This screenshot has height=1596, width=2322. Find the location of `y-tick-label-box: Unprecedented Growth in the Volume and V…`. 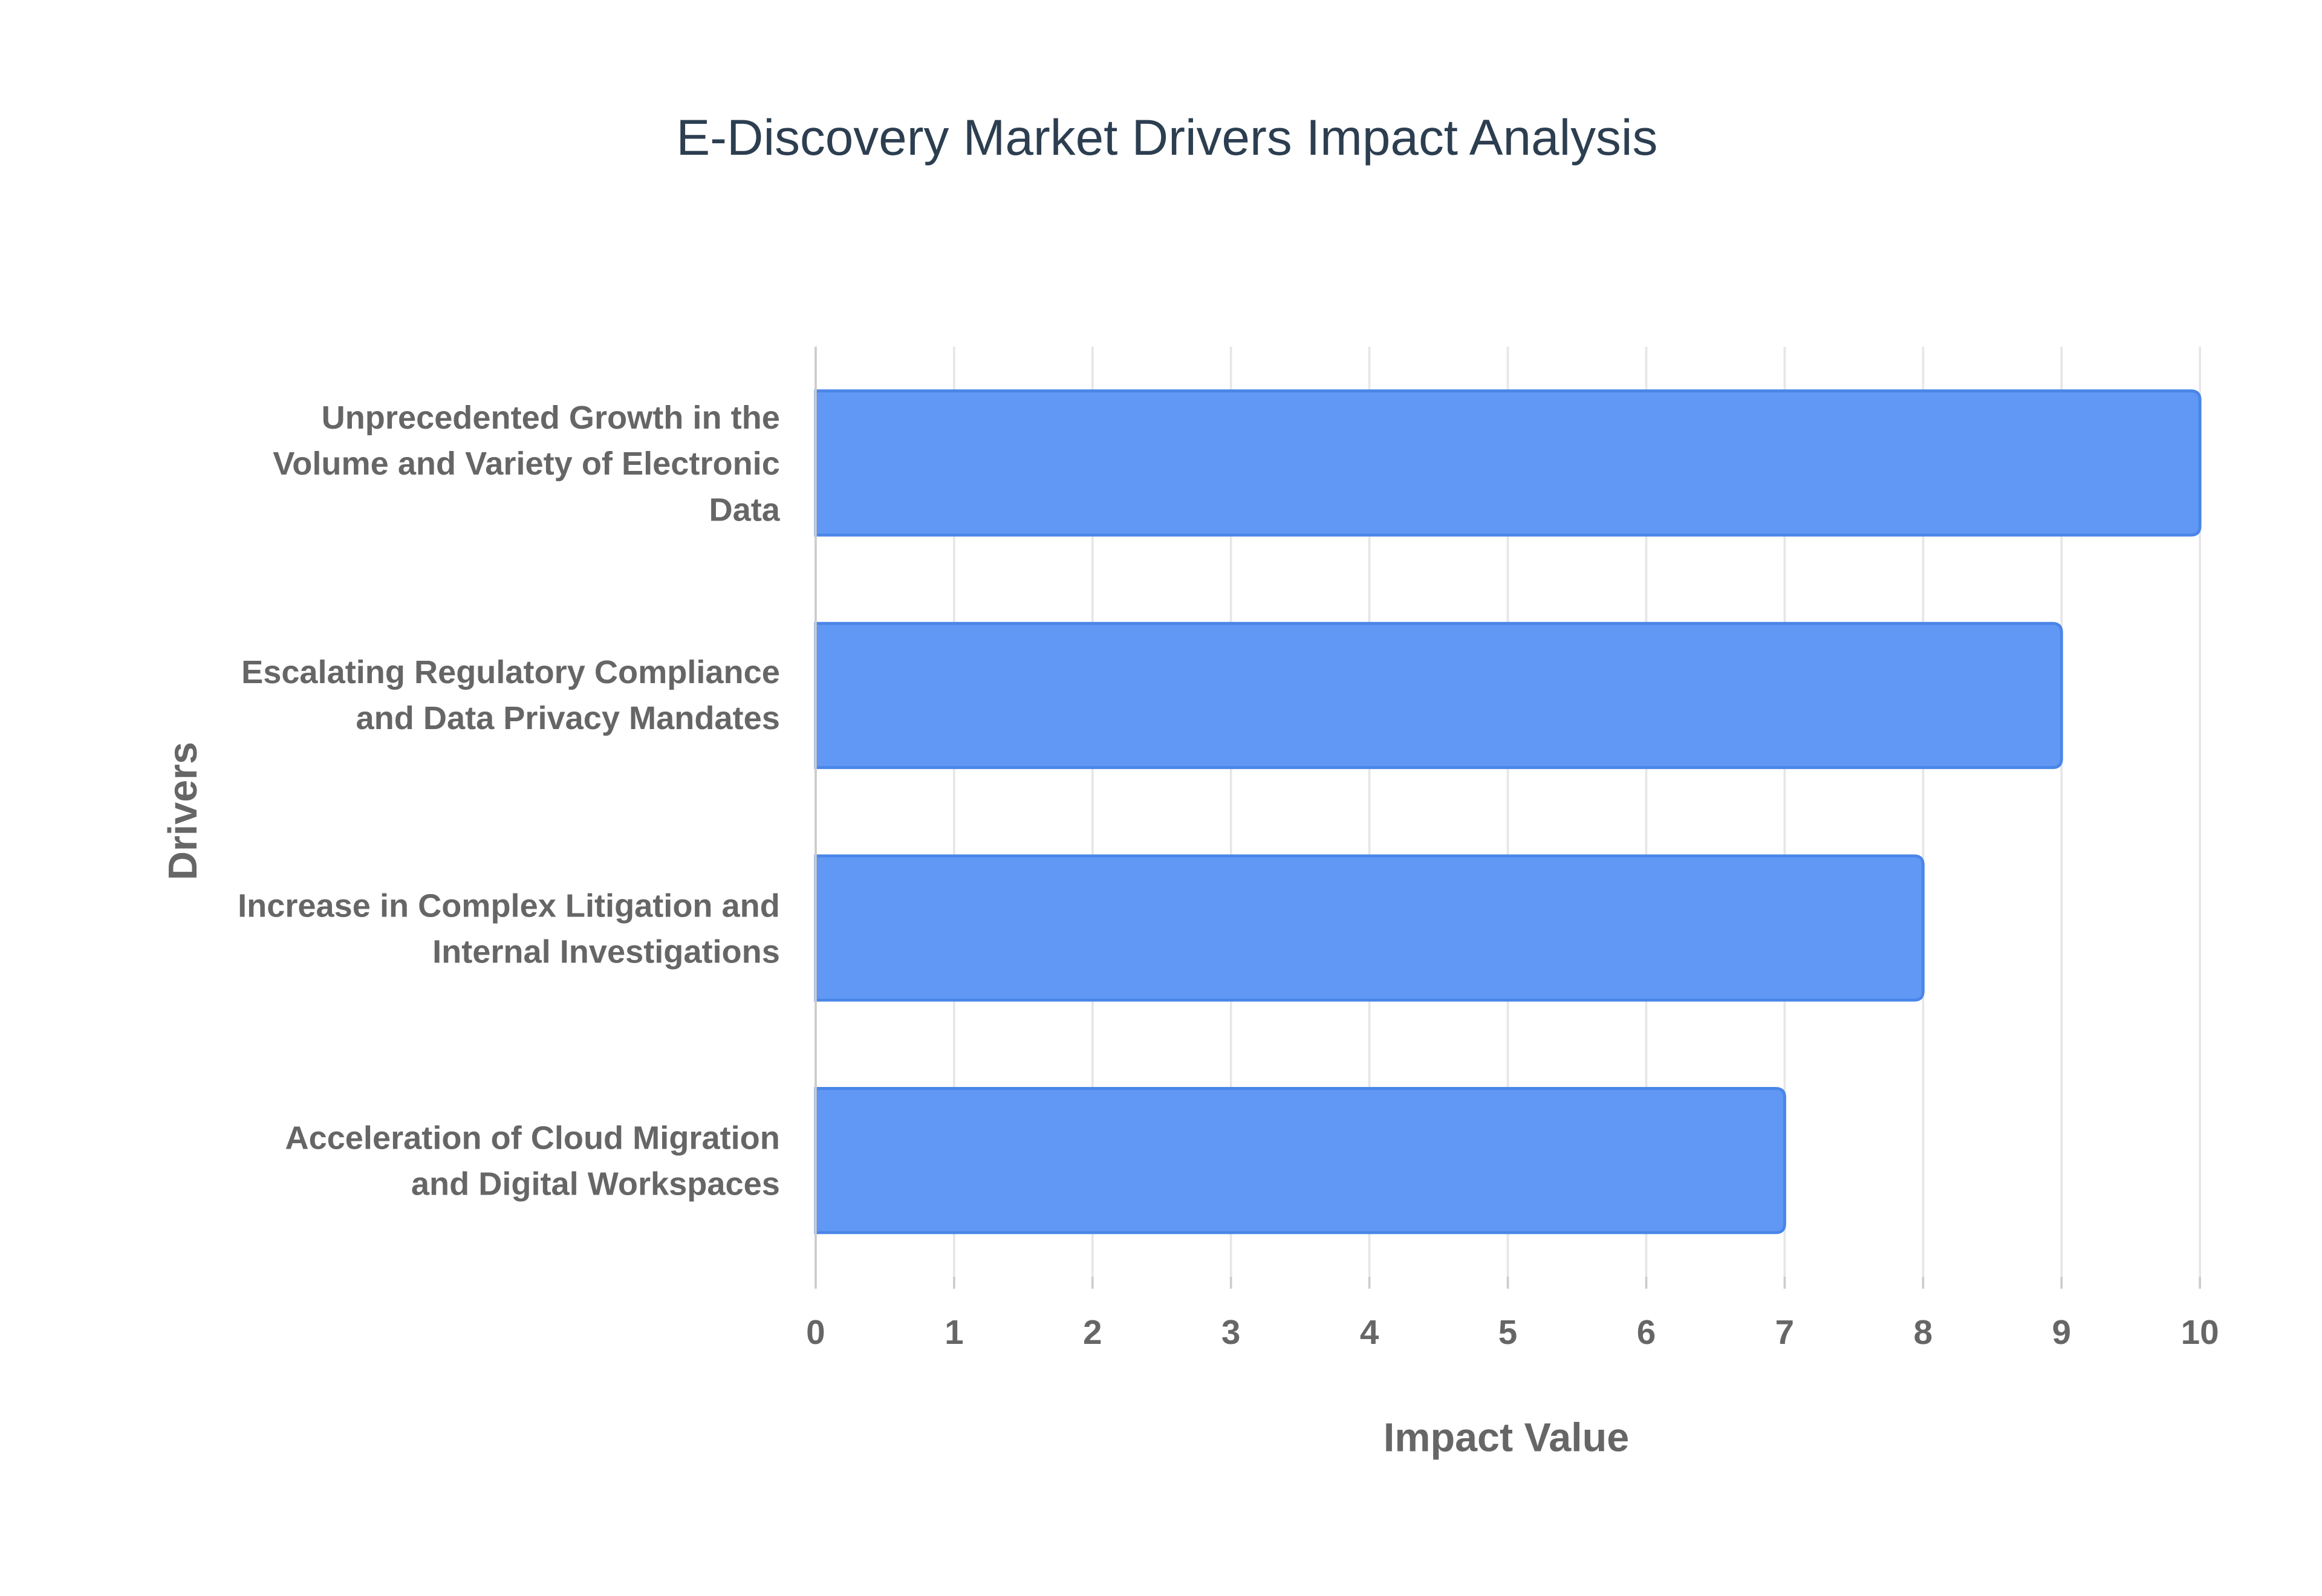

y-tick-label-box: Unprecedented Growth in the Volume and V… is located at coordinates (526, 463).